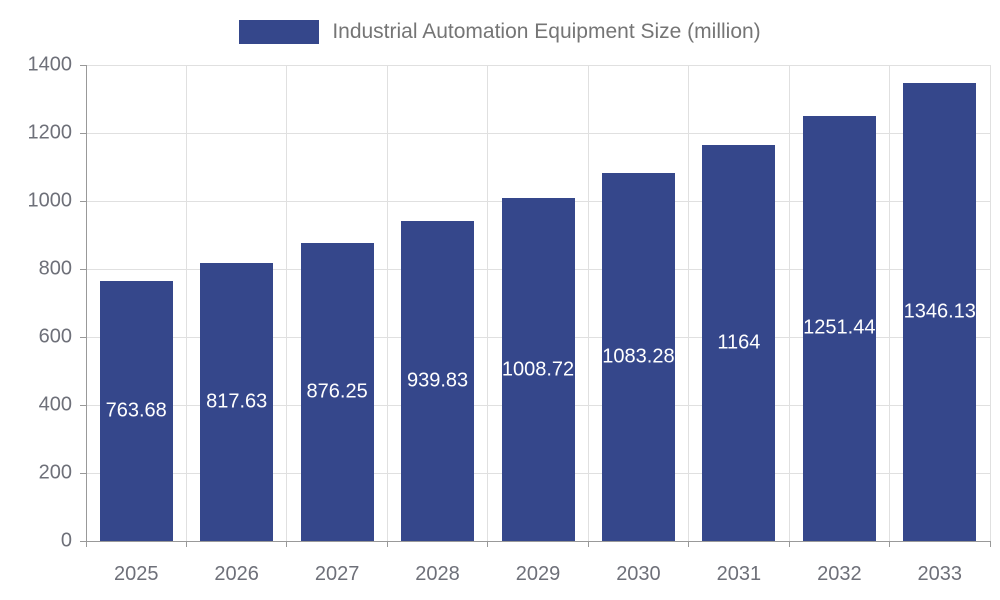  I want to click on x-axis-line, so click(538, 541).